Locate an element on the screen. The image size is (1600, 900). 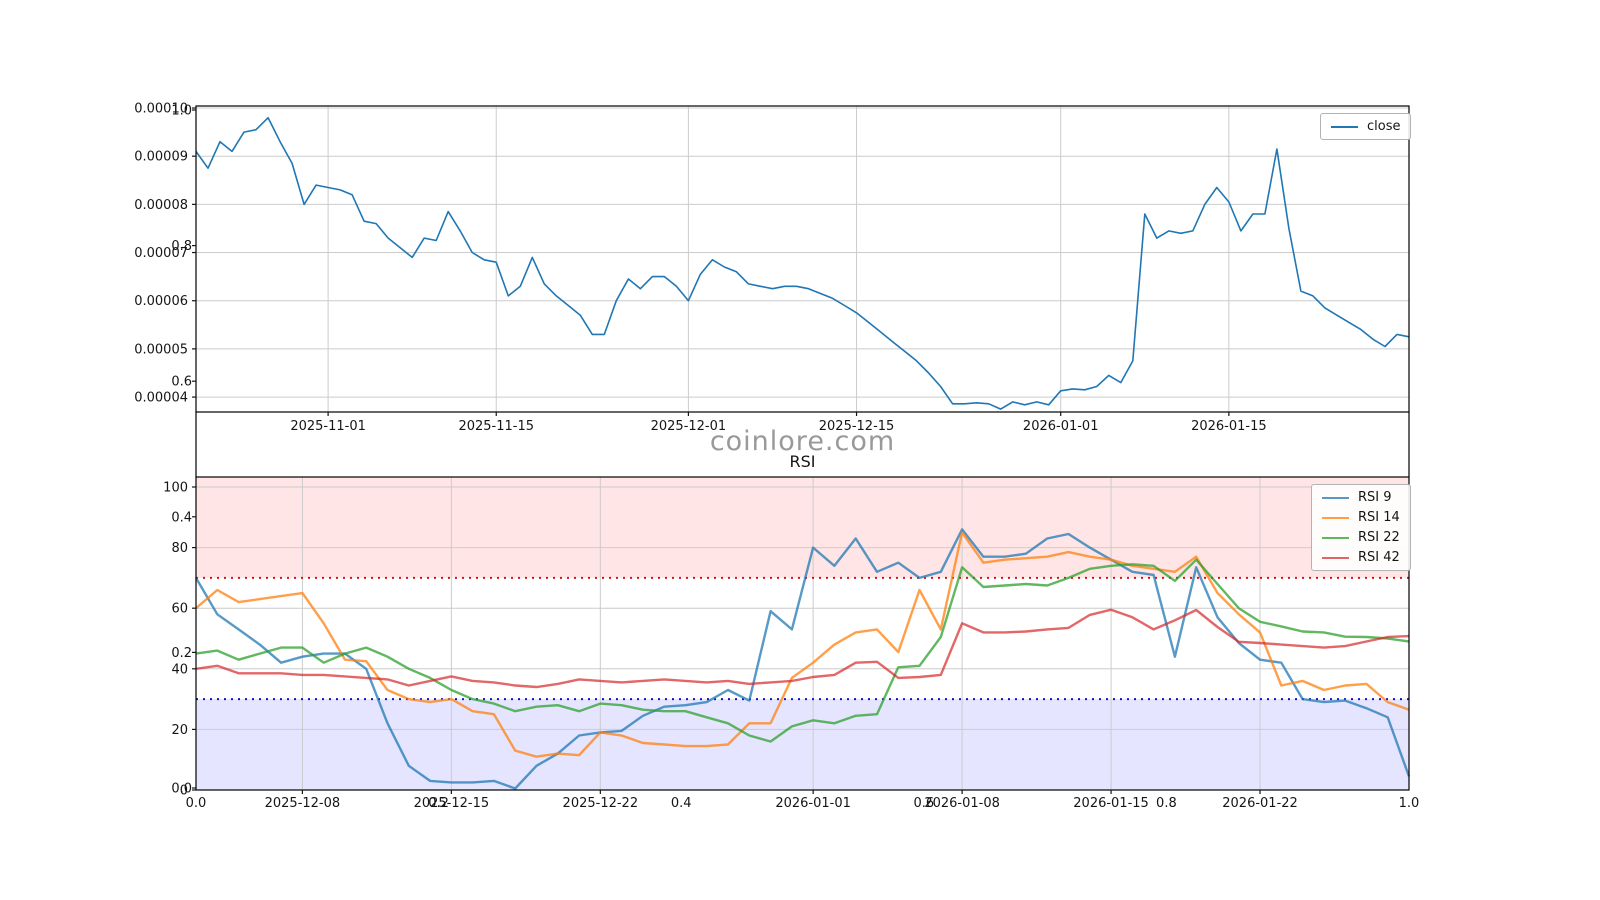
legend-item: close is located at coordinates (1365, 126).